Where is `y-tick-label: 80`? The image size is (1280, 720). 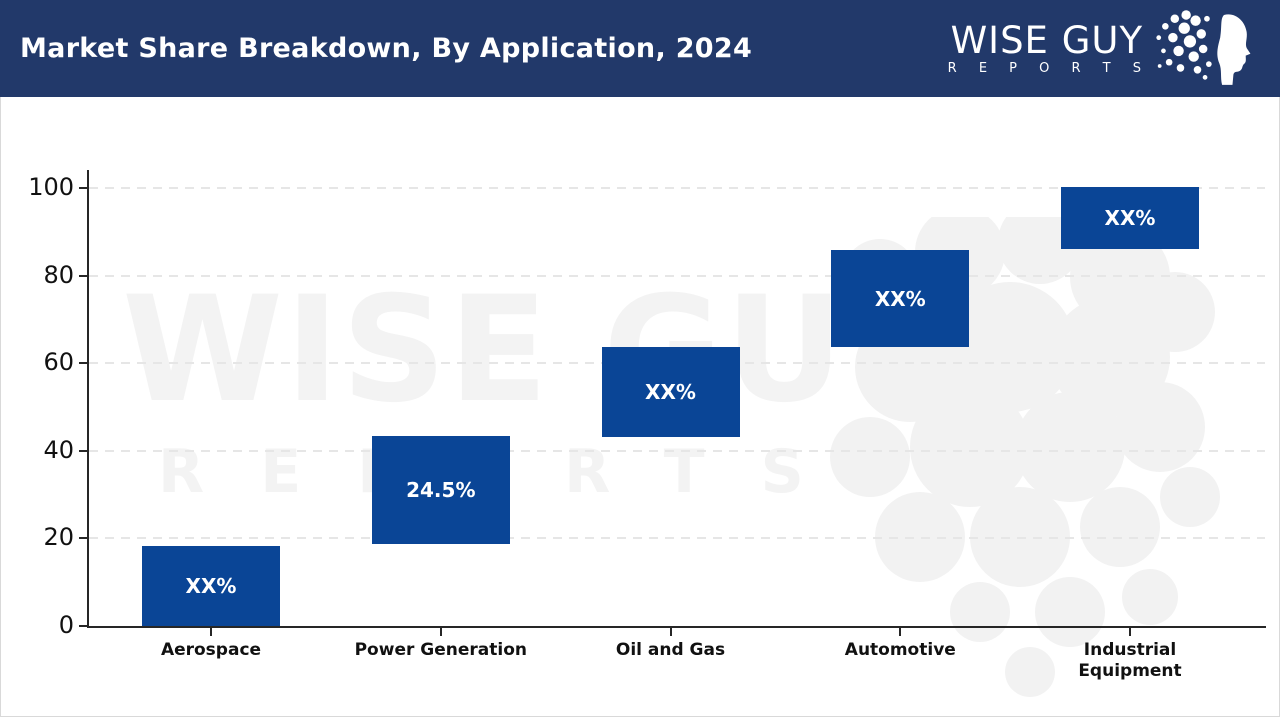 y-tick-label: 80 is located at coordinates (58, 274).